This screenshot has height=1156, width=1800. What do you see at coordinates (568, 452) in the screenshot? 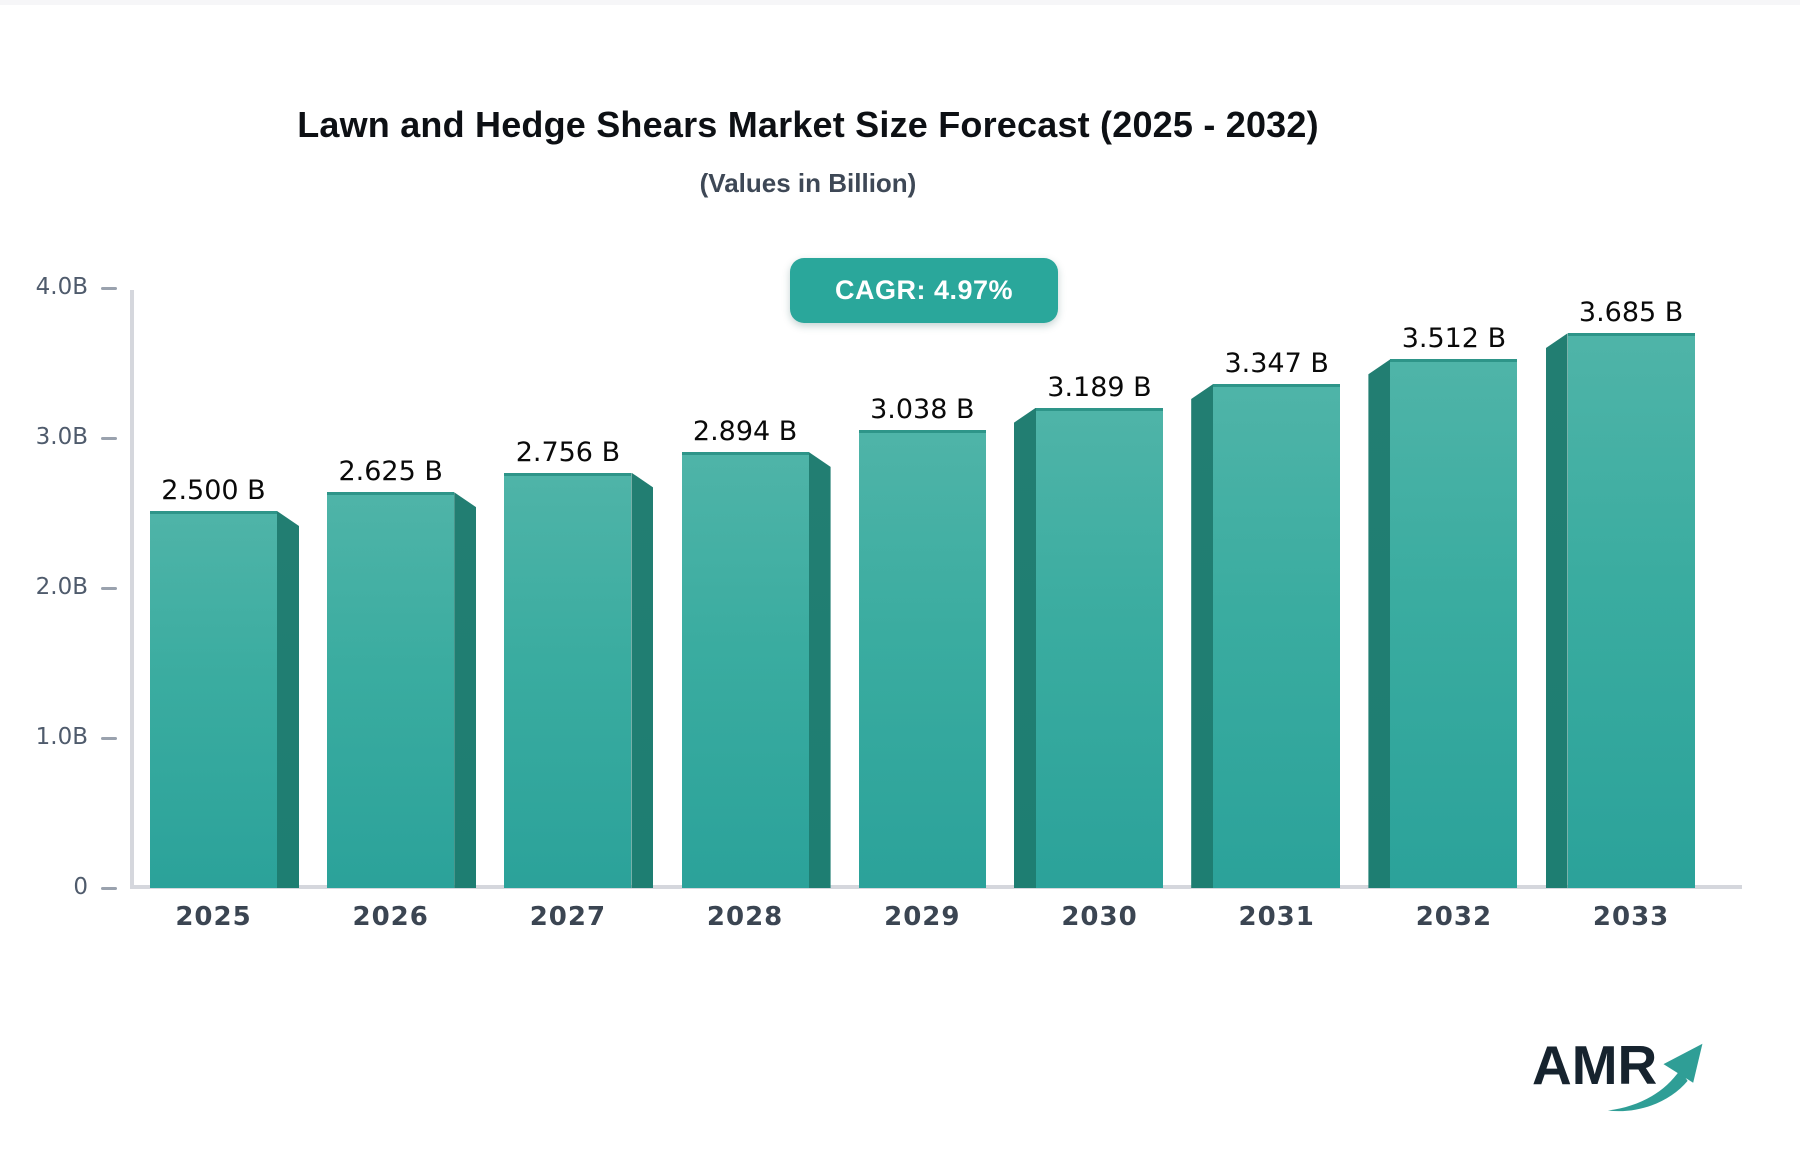
I see `bar-value-label: 2.756 B` at bounding box center [568, 452].